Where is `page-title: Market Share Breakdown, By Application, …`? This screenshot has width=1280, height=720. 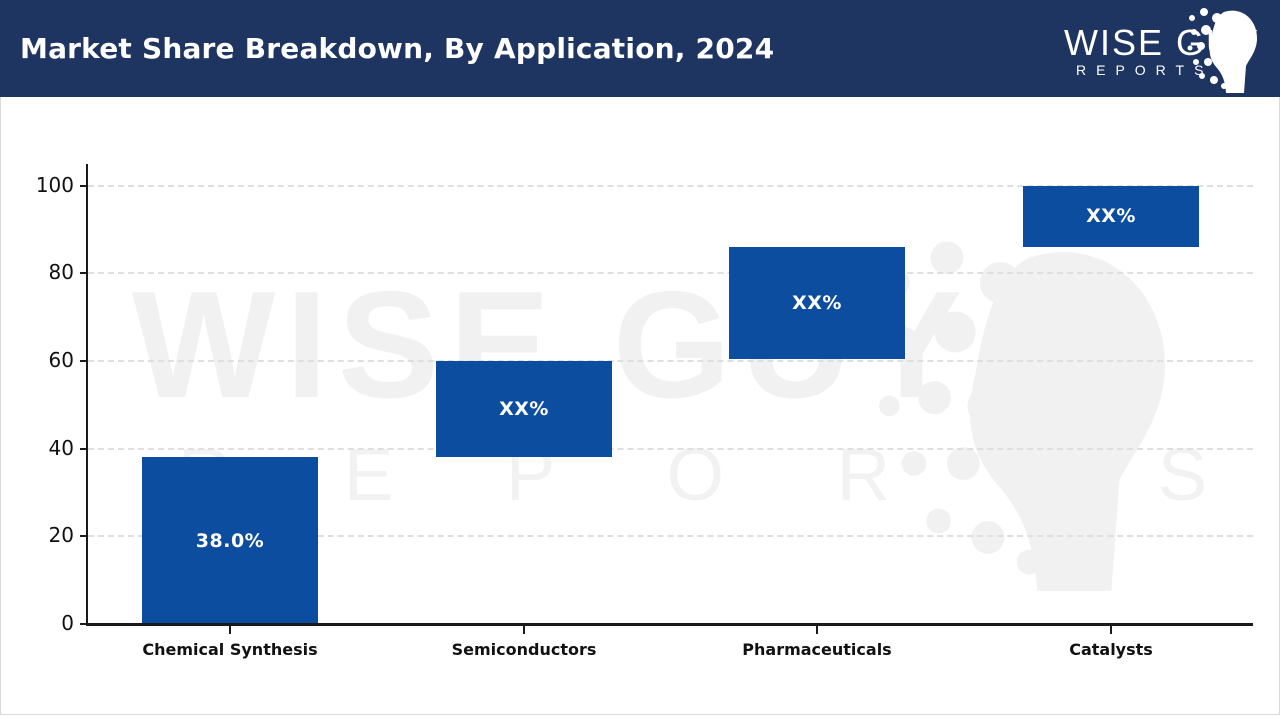
page-title: Market Share Breakdown, By Application, … is located at coordinates (397, 48).